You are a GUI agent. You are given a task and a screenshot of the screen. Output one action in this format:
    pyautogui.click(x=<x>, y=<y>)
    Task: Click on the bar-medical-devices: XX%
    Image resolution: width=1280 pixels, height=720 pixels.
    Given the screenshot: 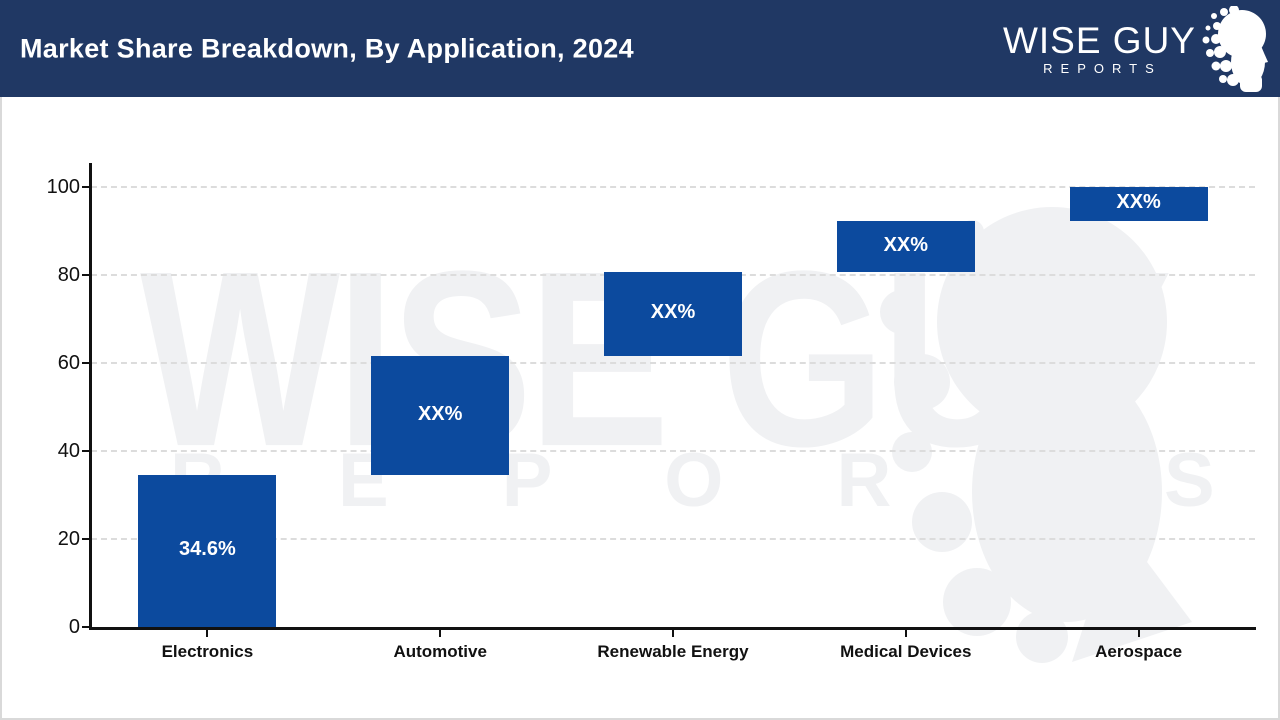 What is the action you would take?
    pyautogui.click(x=905, y=246)
    